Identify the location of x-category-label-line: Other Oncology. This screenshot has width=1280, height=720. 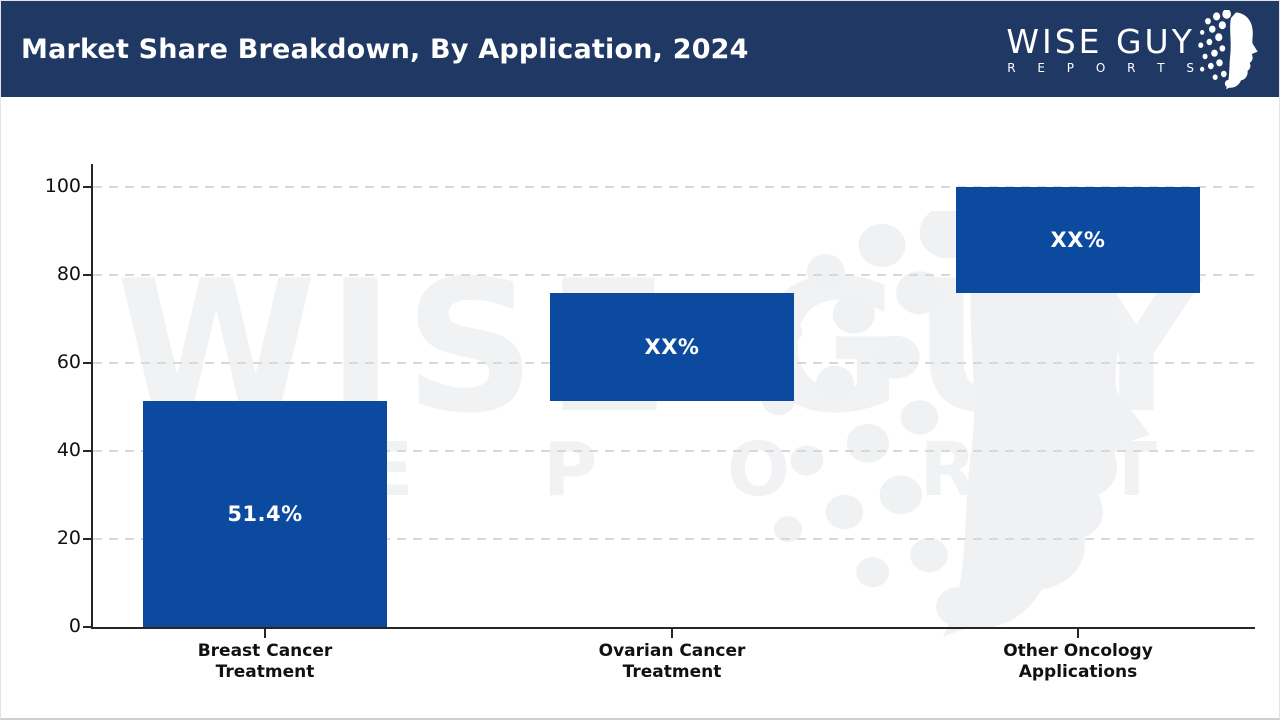
(1078, 651).